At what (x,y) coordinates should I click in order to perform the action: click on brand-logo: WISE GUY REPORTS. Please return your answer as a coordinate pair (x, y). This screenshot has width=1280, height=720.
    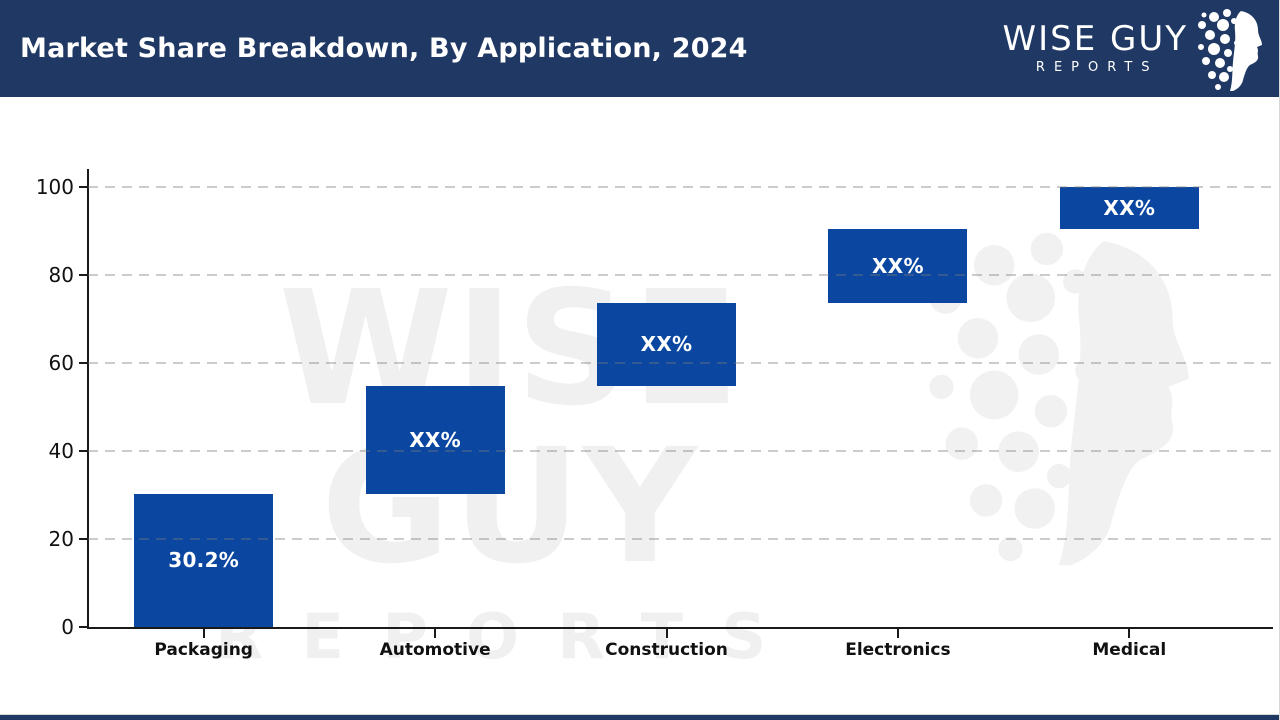
    Looking at the image, I should click on (1134, 49).